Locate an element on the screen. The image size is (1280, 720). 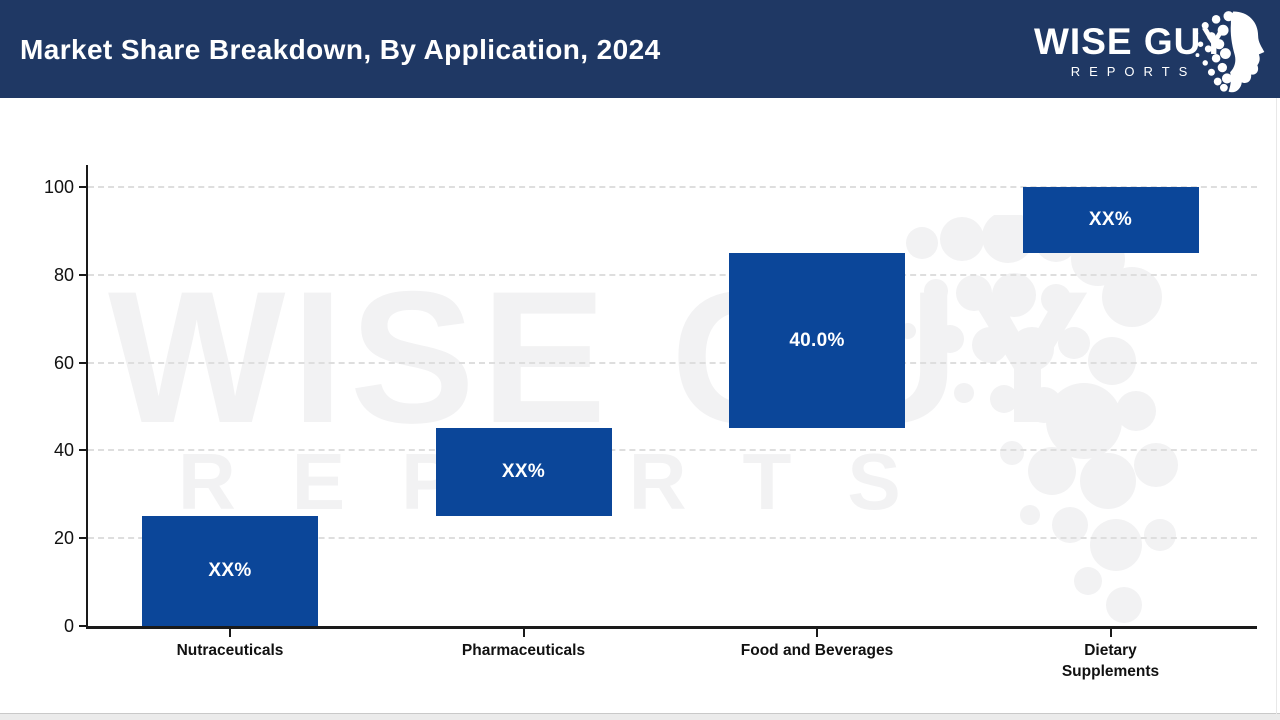
y-tick-label: 100 is located at coordinates (58, 187).